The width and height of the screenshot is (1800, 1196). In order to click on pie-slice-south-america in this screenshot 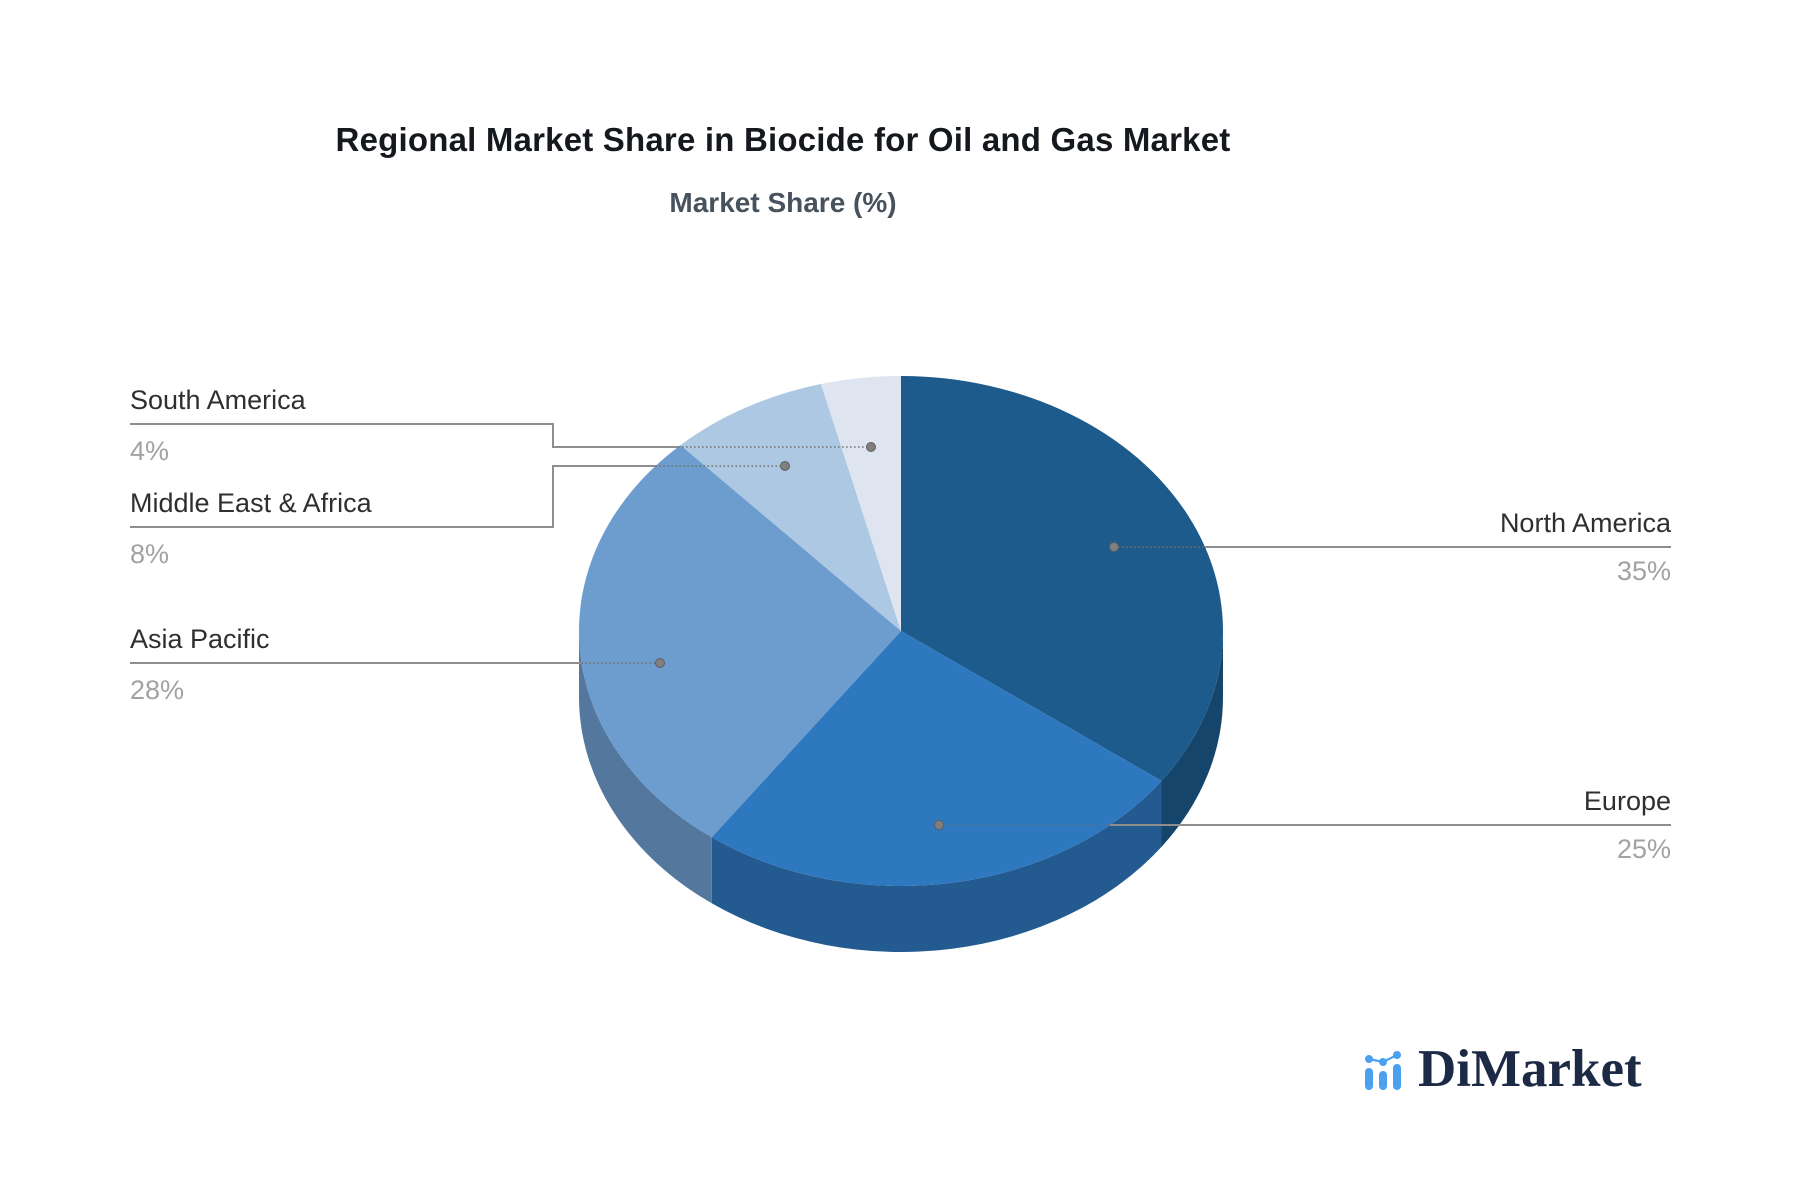, I will do `click(860, 503)`.